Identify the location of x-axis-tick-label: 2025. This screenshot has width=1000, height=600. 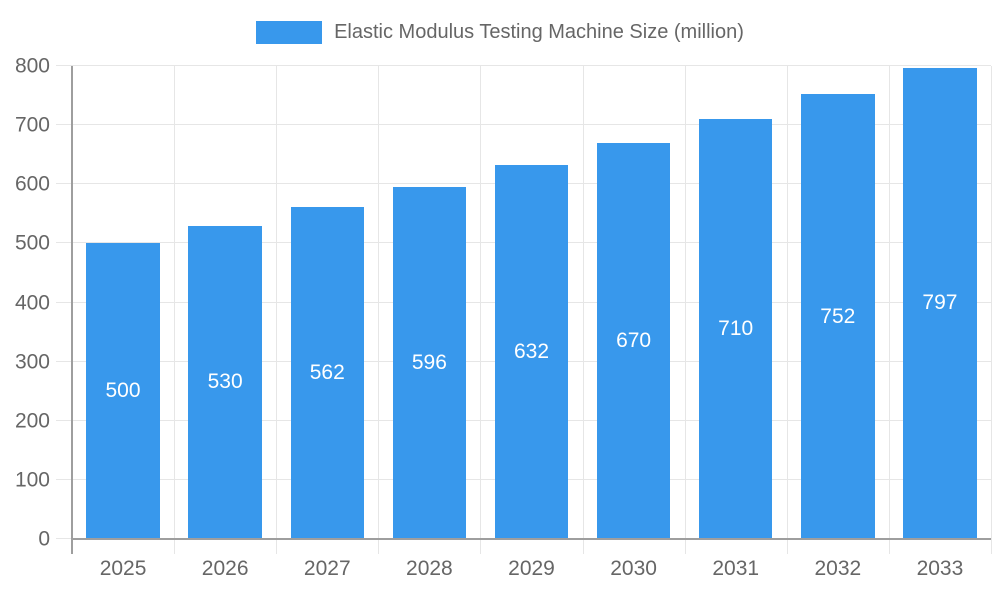
(123, 568).